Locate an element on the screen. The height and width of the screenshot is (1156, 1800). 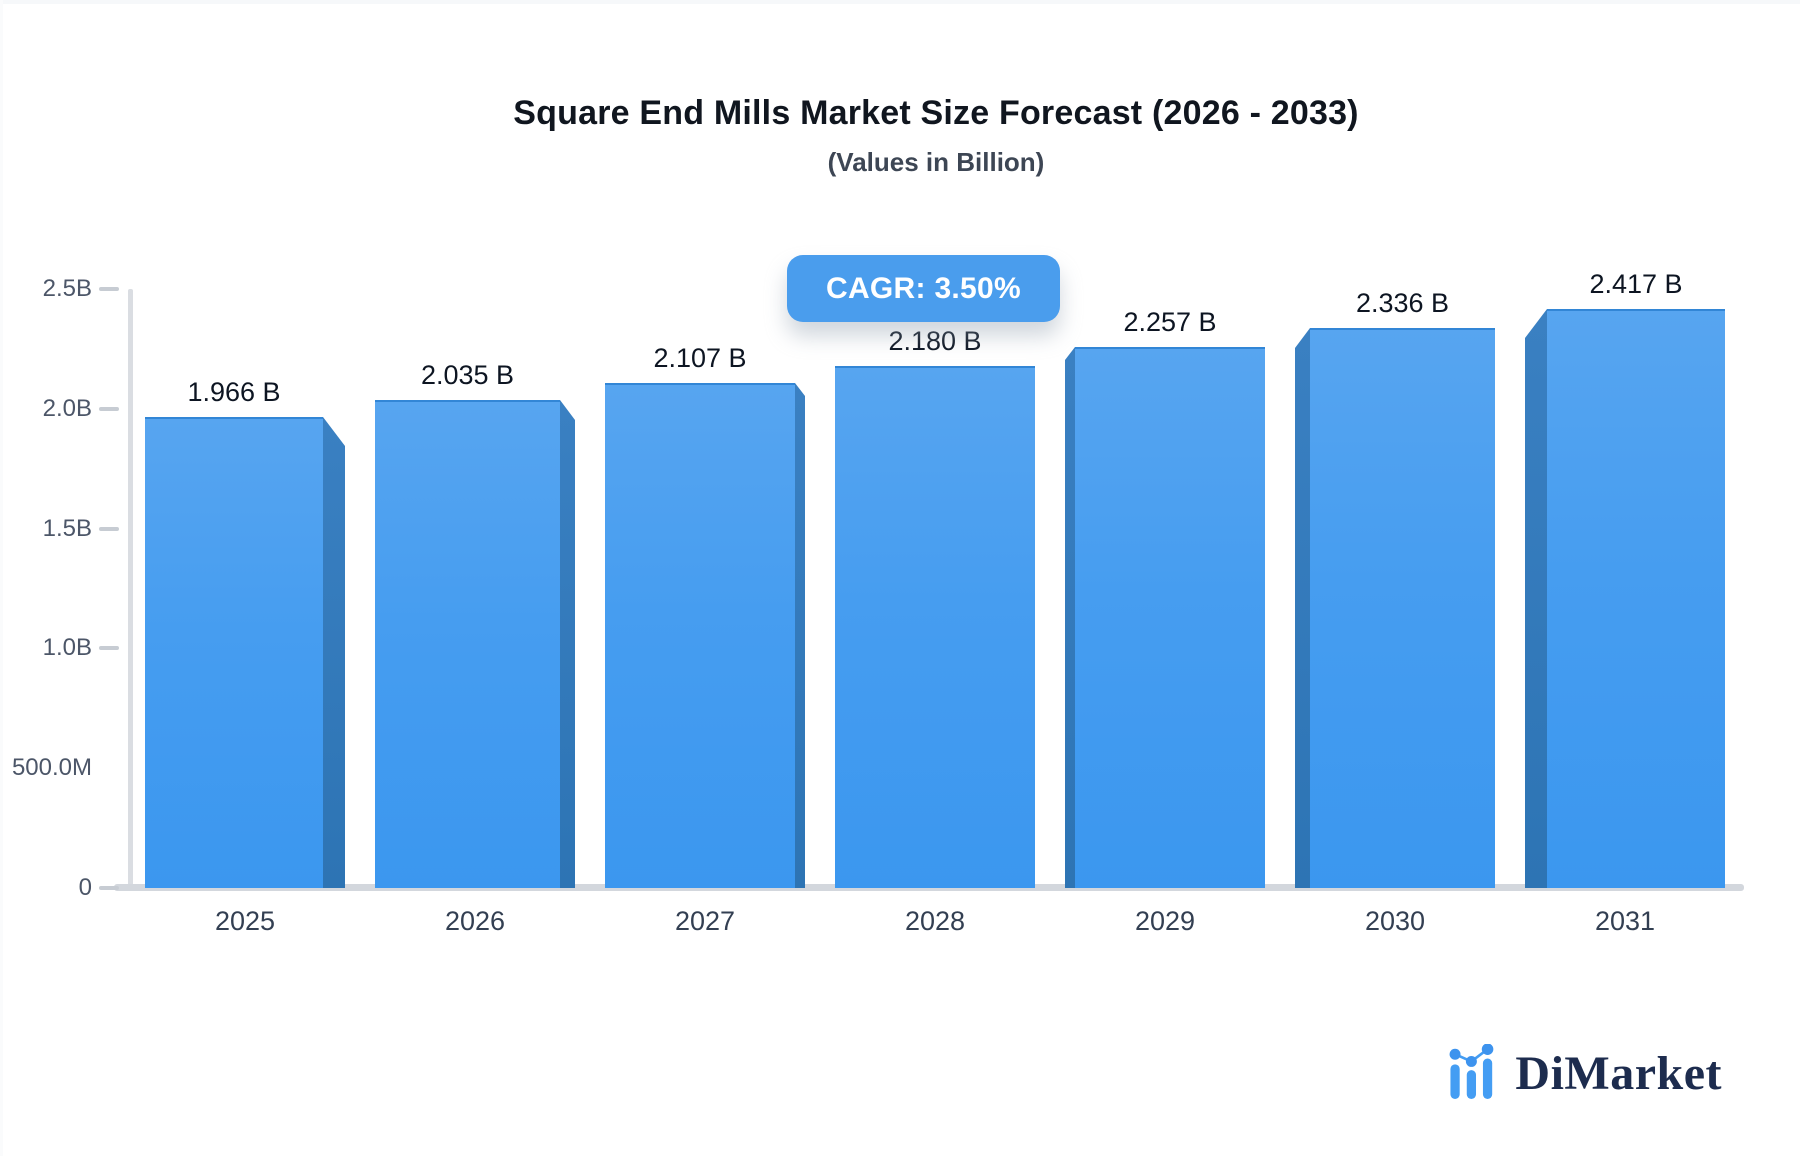
brand-logo: DiMarket is located at coordinates (1585, 1073).